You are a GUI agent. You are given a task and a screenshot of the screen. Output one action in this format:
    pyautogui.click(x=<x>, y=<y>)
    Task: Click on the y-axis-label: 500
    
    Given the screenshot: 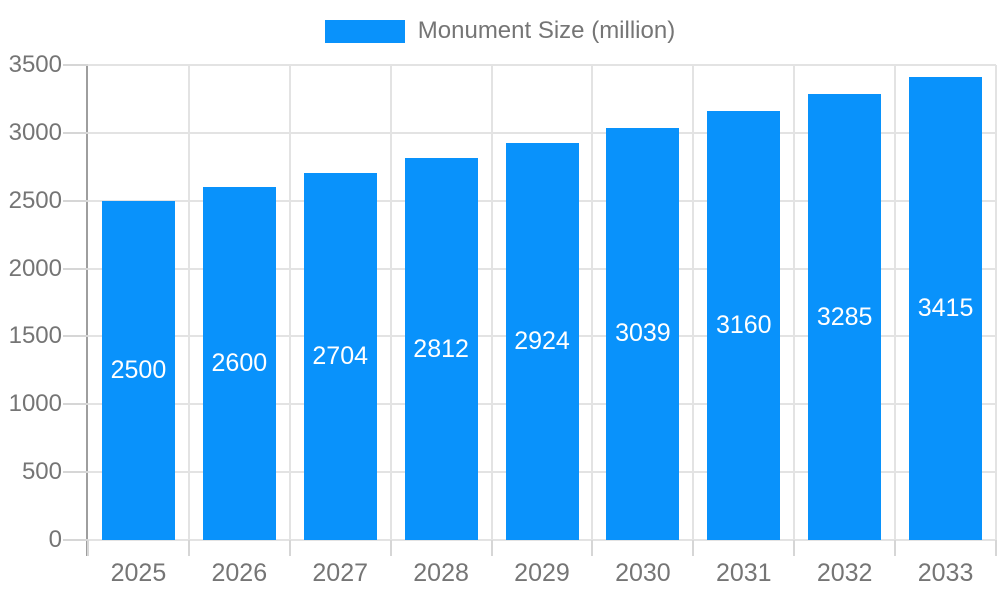 What is the action you would take?
    pyautogui.click(x=41, y=472)
    